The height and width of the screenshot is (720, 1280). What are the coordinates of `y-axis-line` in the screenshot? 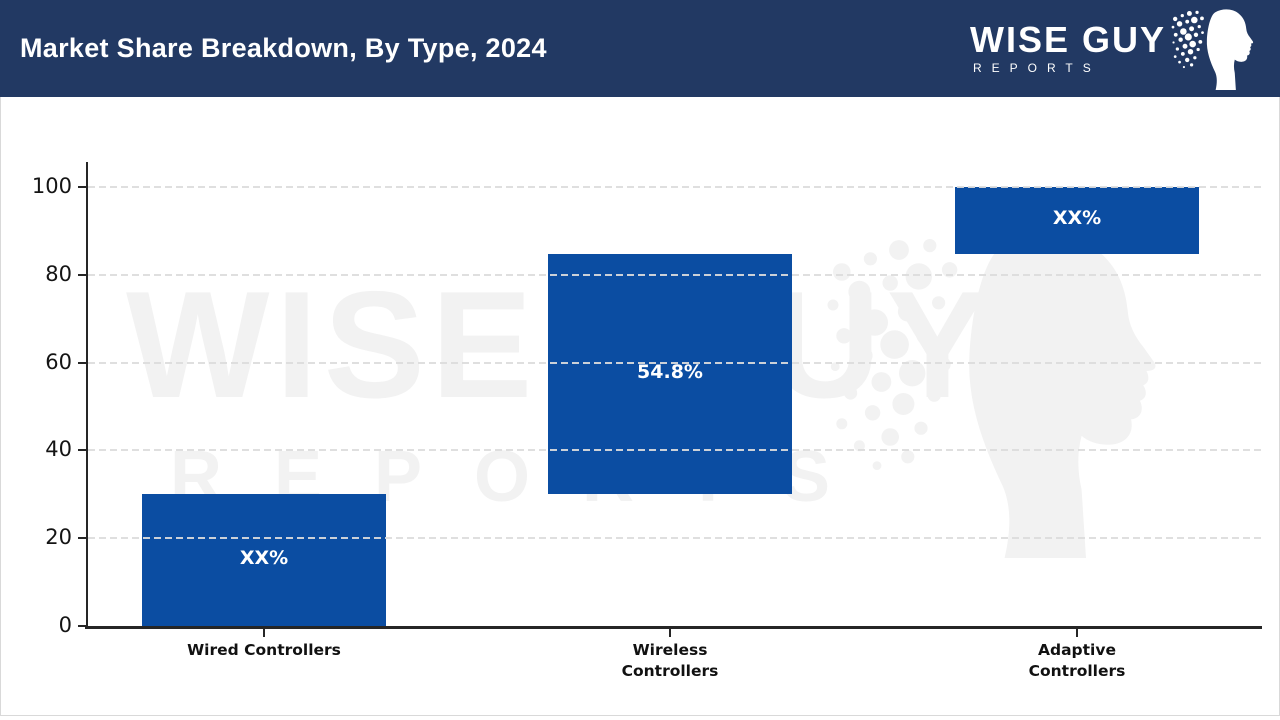 It's located at (87, 395).